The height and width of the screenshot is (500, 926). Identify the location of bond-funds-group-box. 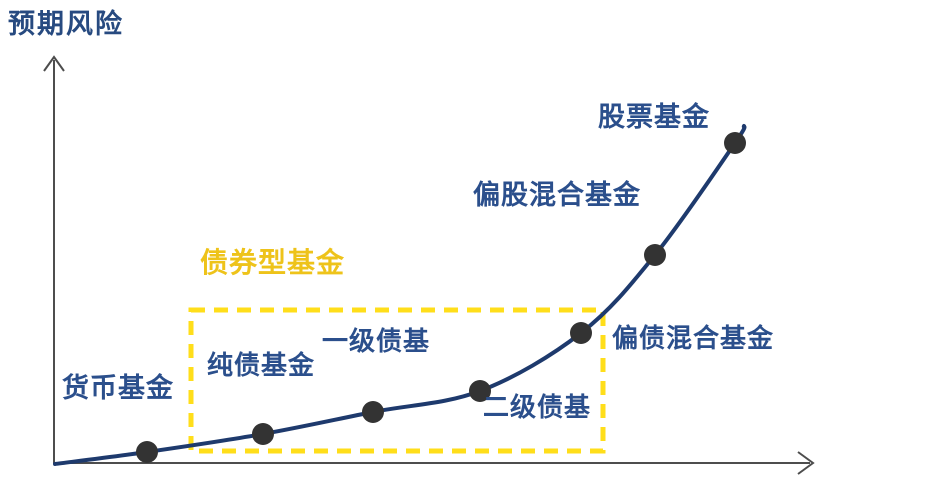
(397, 380).